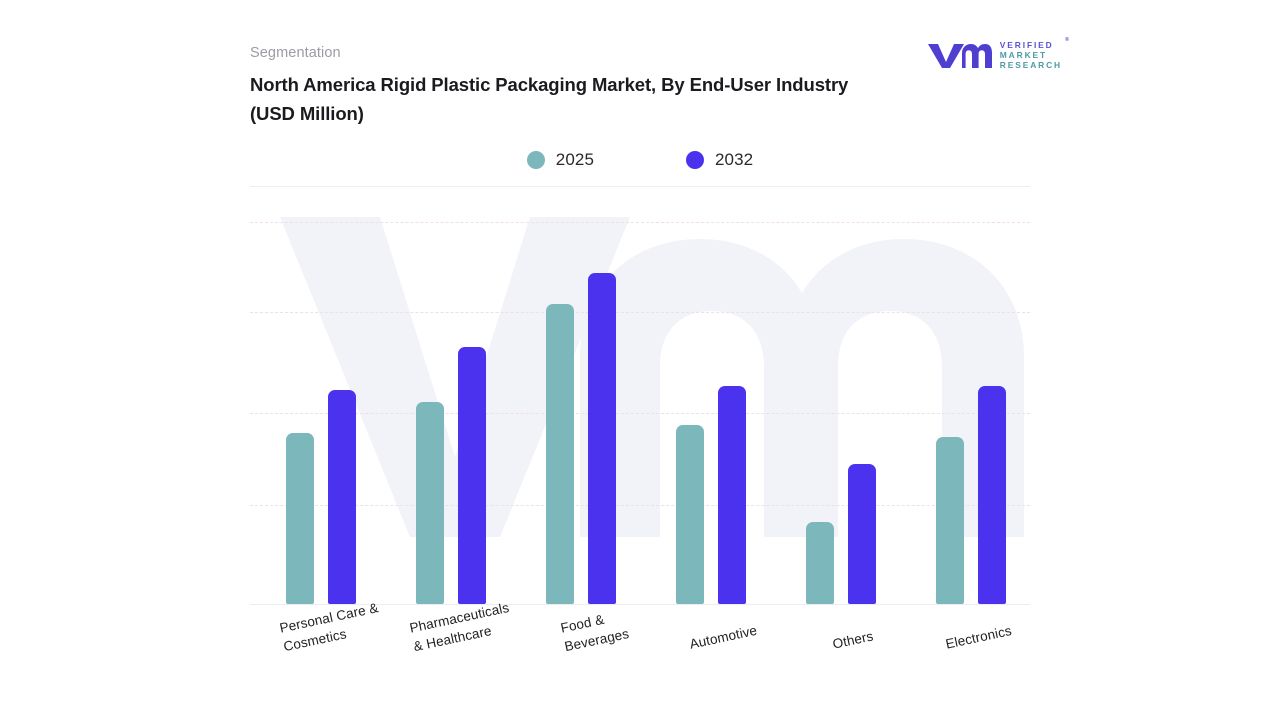  What do you see at coordinates (459, 626) in the screenshot?
I see `x-axis-label-pharmaceuticals-healthcare: Pharmaceuticals & Healthcare` at bounding box center [459, 626].